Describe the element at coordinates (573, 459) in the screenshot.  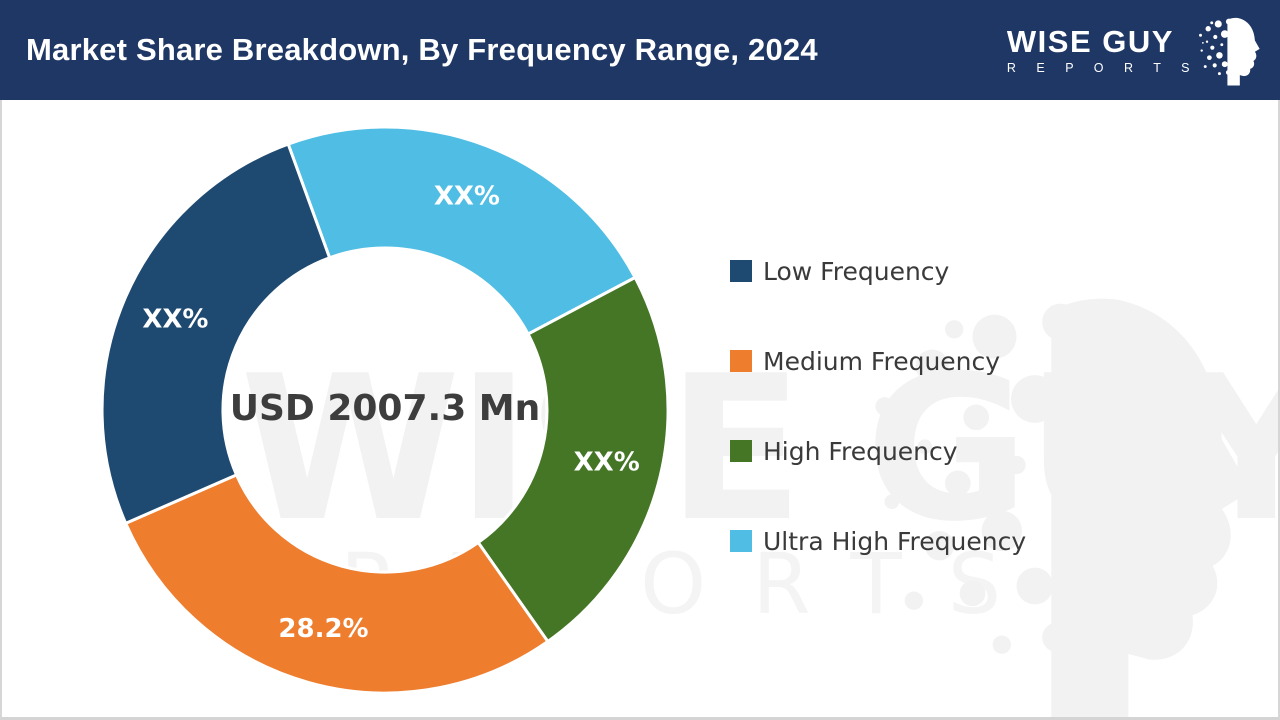
I see `donut-segment-high-frequency` at that location.